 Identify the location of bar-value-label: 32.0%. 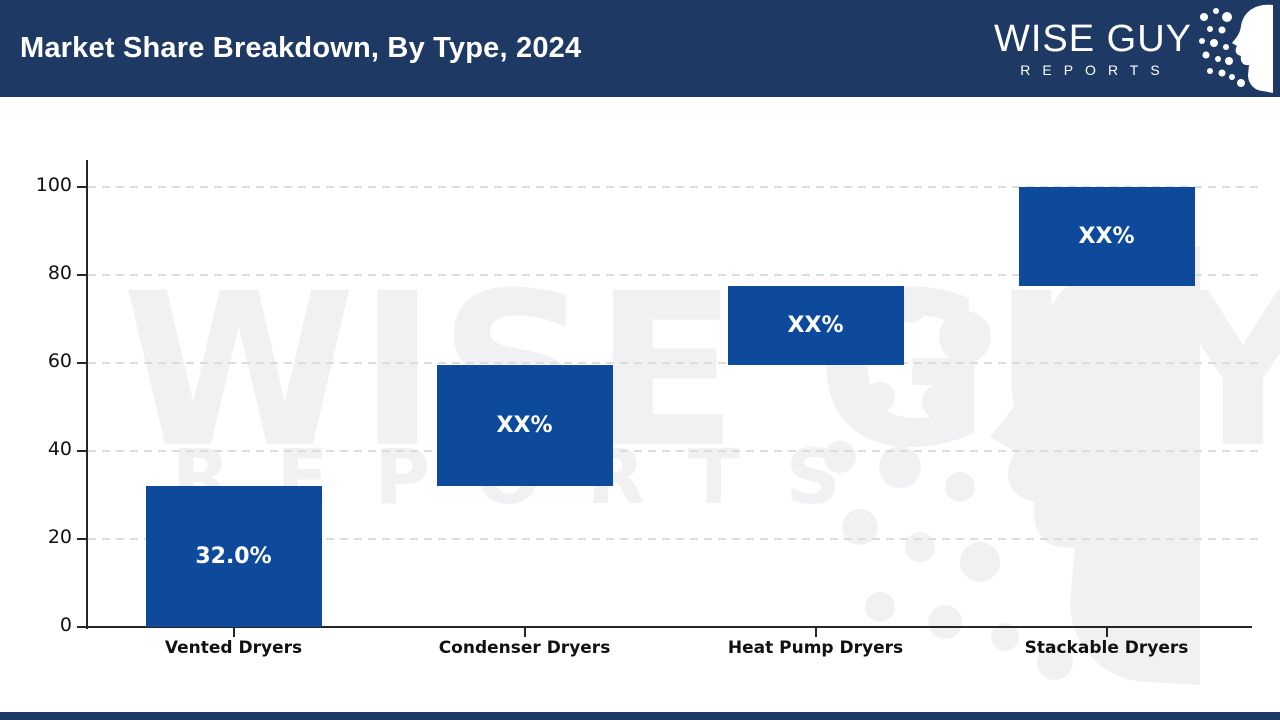
(233, 557).